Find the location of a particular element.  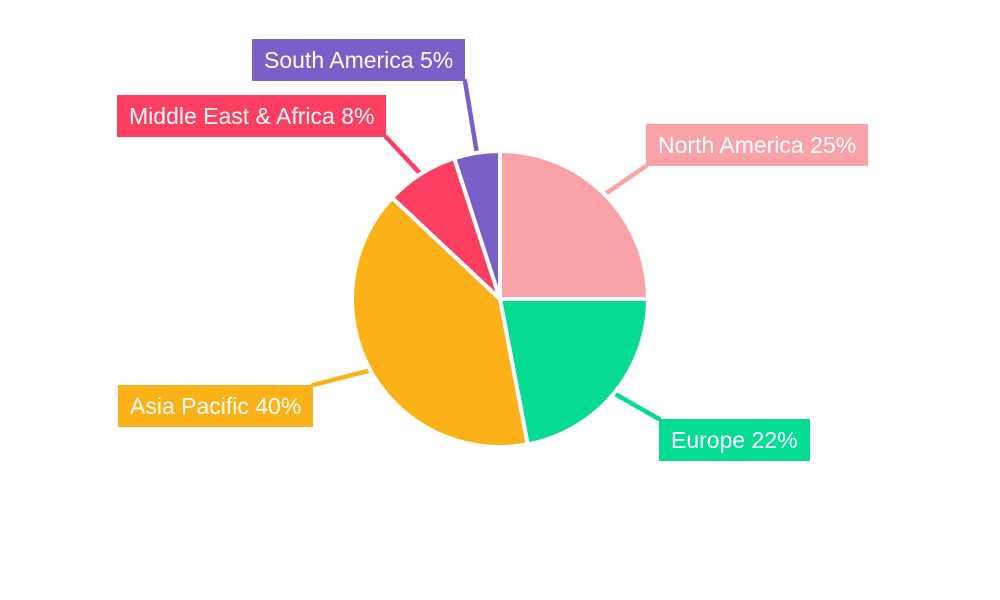

pie-slice-europe is located at coordinates (574, 372).